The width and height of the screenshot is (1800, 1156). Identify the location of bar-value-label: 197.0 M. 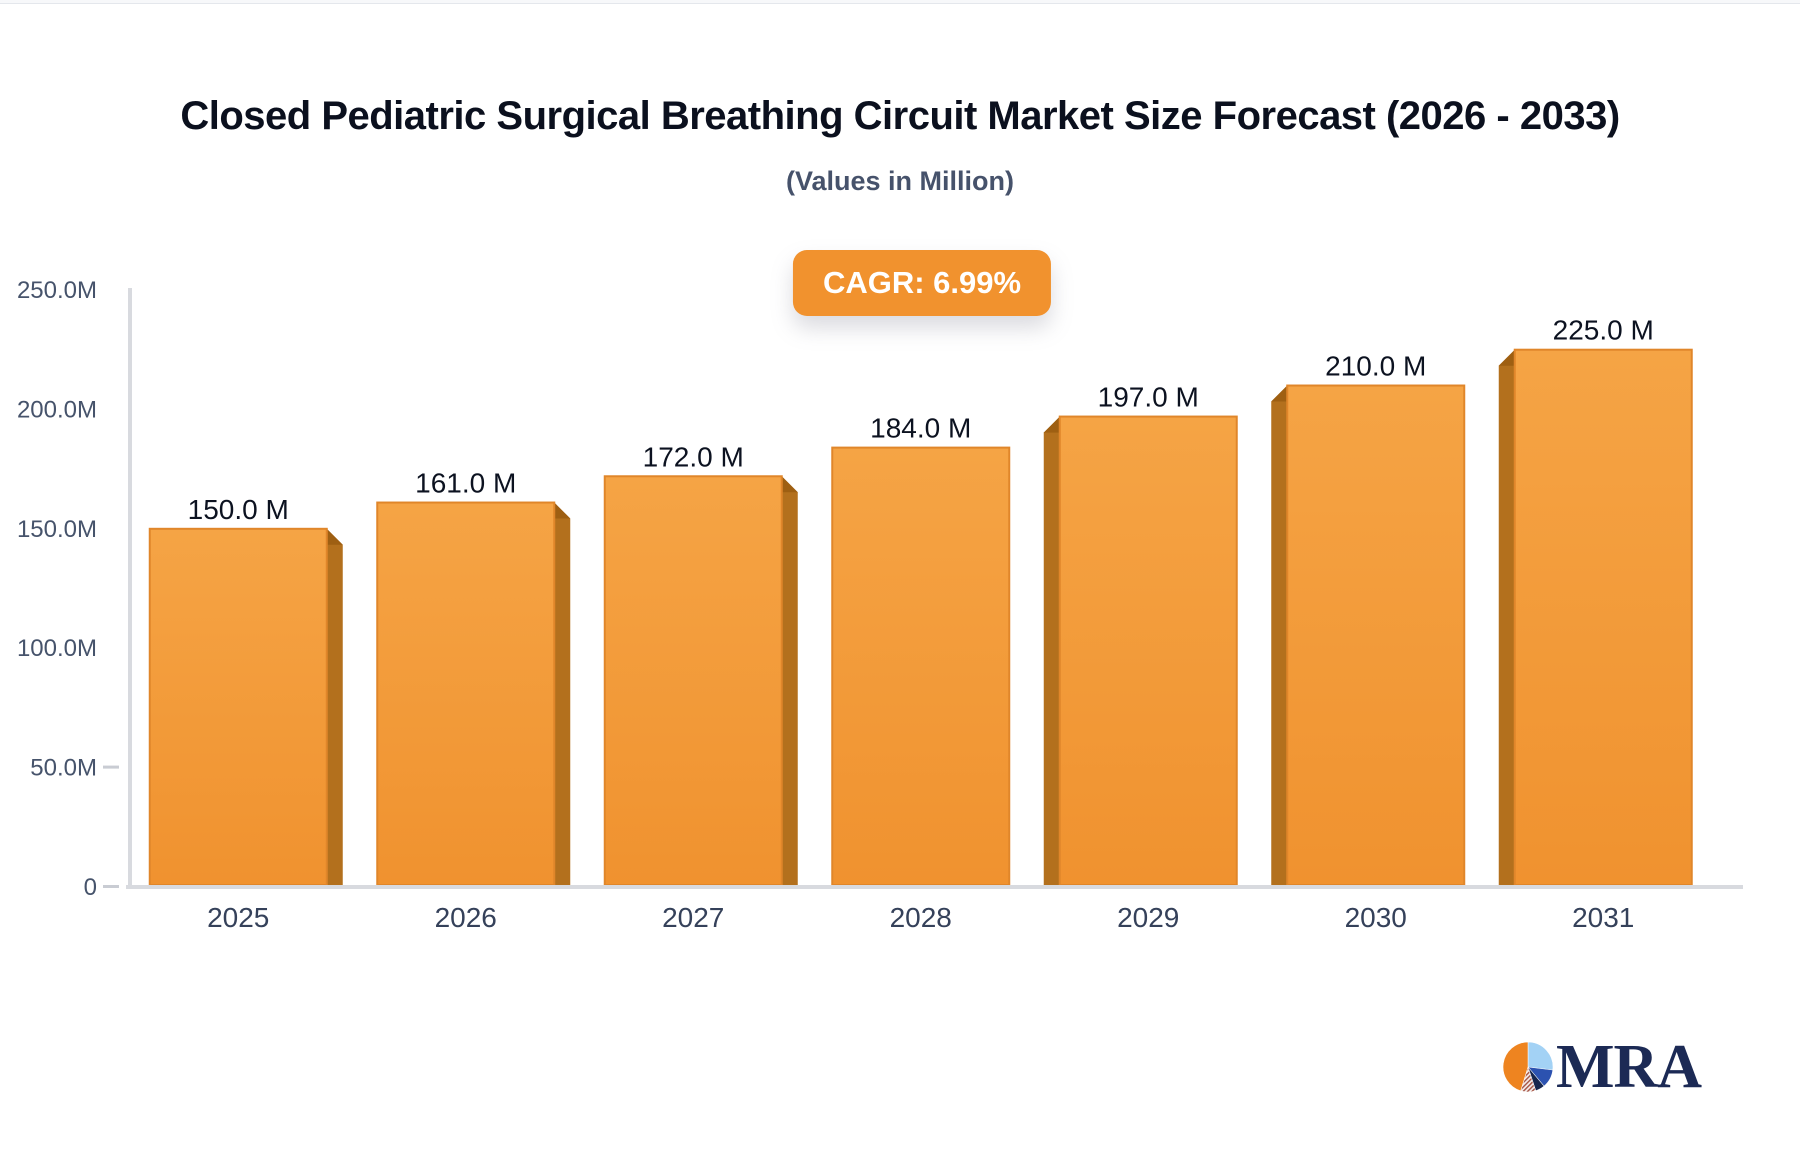
(1148, 397).